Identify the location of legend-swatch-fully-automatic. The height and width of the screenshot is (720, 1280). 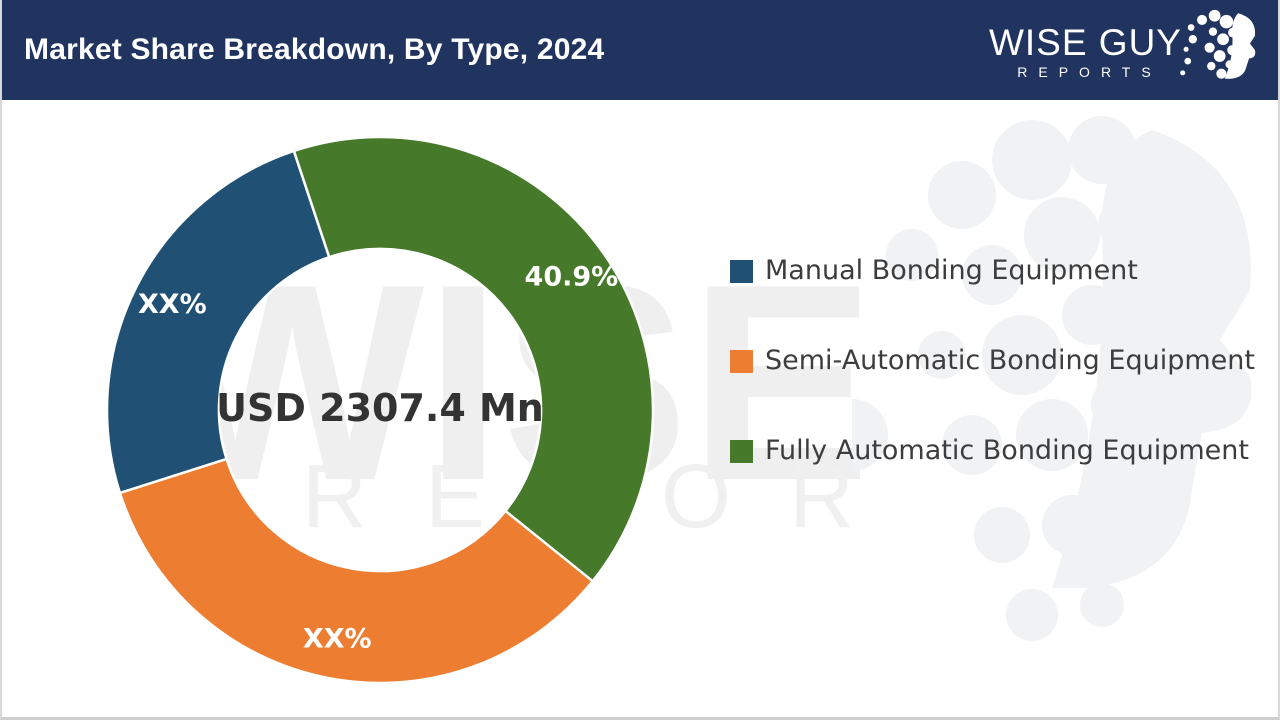
(741, 451).